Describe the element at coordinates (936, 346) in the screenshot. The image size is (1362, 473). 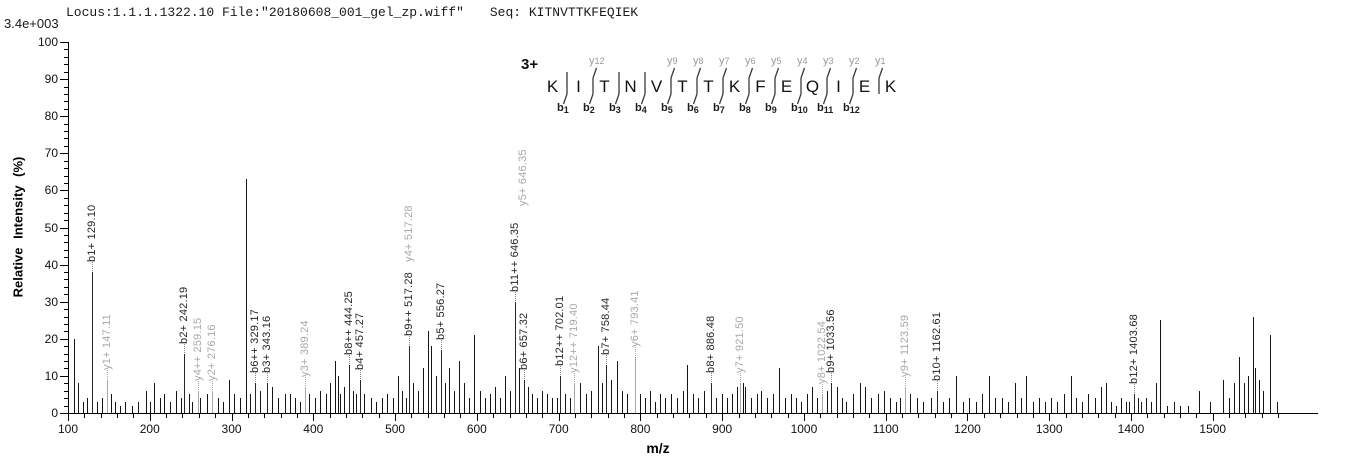
I see `b-ion-label: b10+ 1162.61` at that location.